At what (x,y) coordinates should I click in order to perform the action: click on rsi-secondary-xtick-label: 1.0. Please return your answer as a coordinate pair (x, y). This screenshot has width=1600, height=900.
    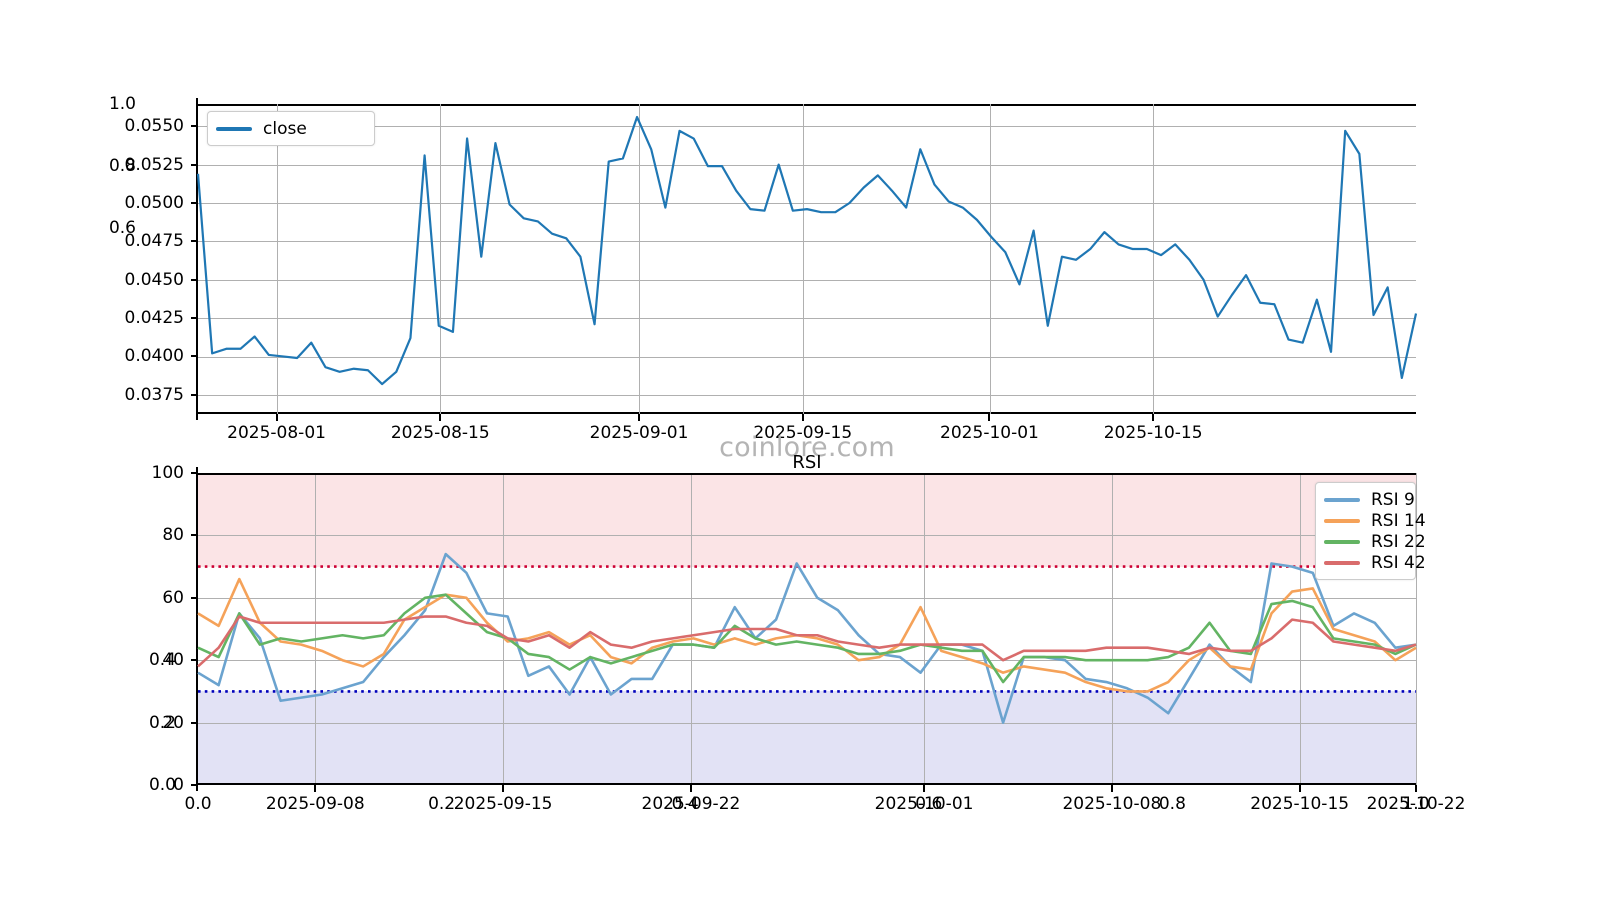
    Looking at the image, I should click on (1416, 804).